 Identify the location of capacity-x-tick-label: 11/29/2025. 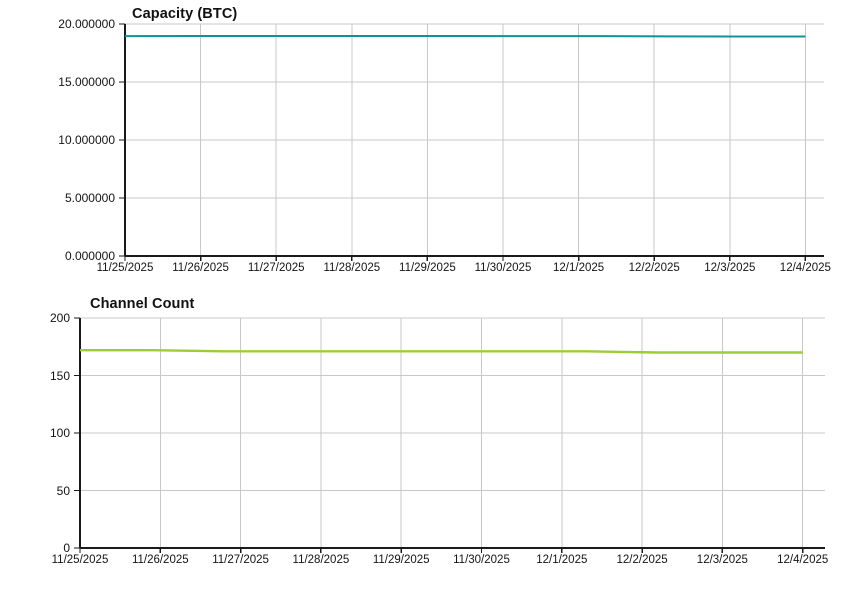
(427, 268).